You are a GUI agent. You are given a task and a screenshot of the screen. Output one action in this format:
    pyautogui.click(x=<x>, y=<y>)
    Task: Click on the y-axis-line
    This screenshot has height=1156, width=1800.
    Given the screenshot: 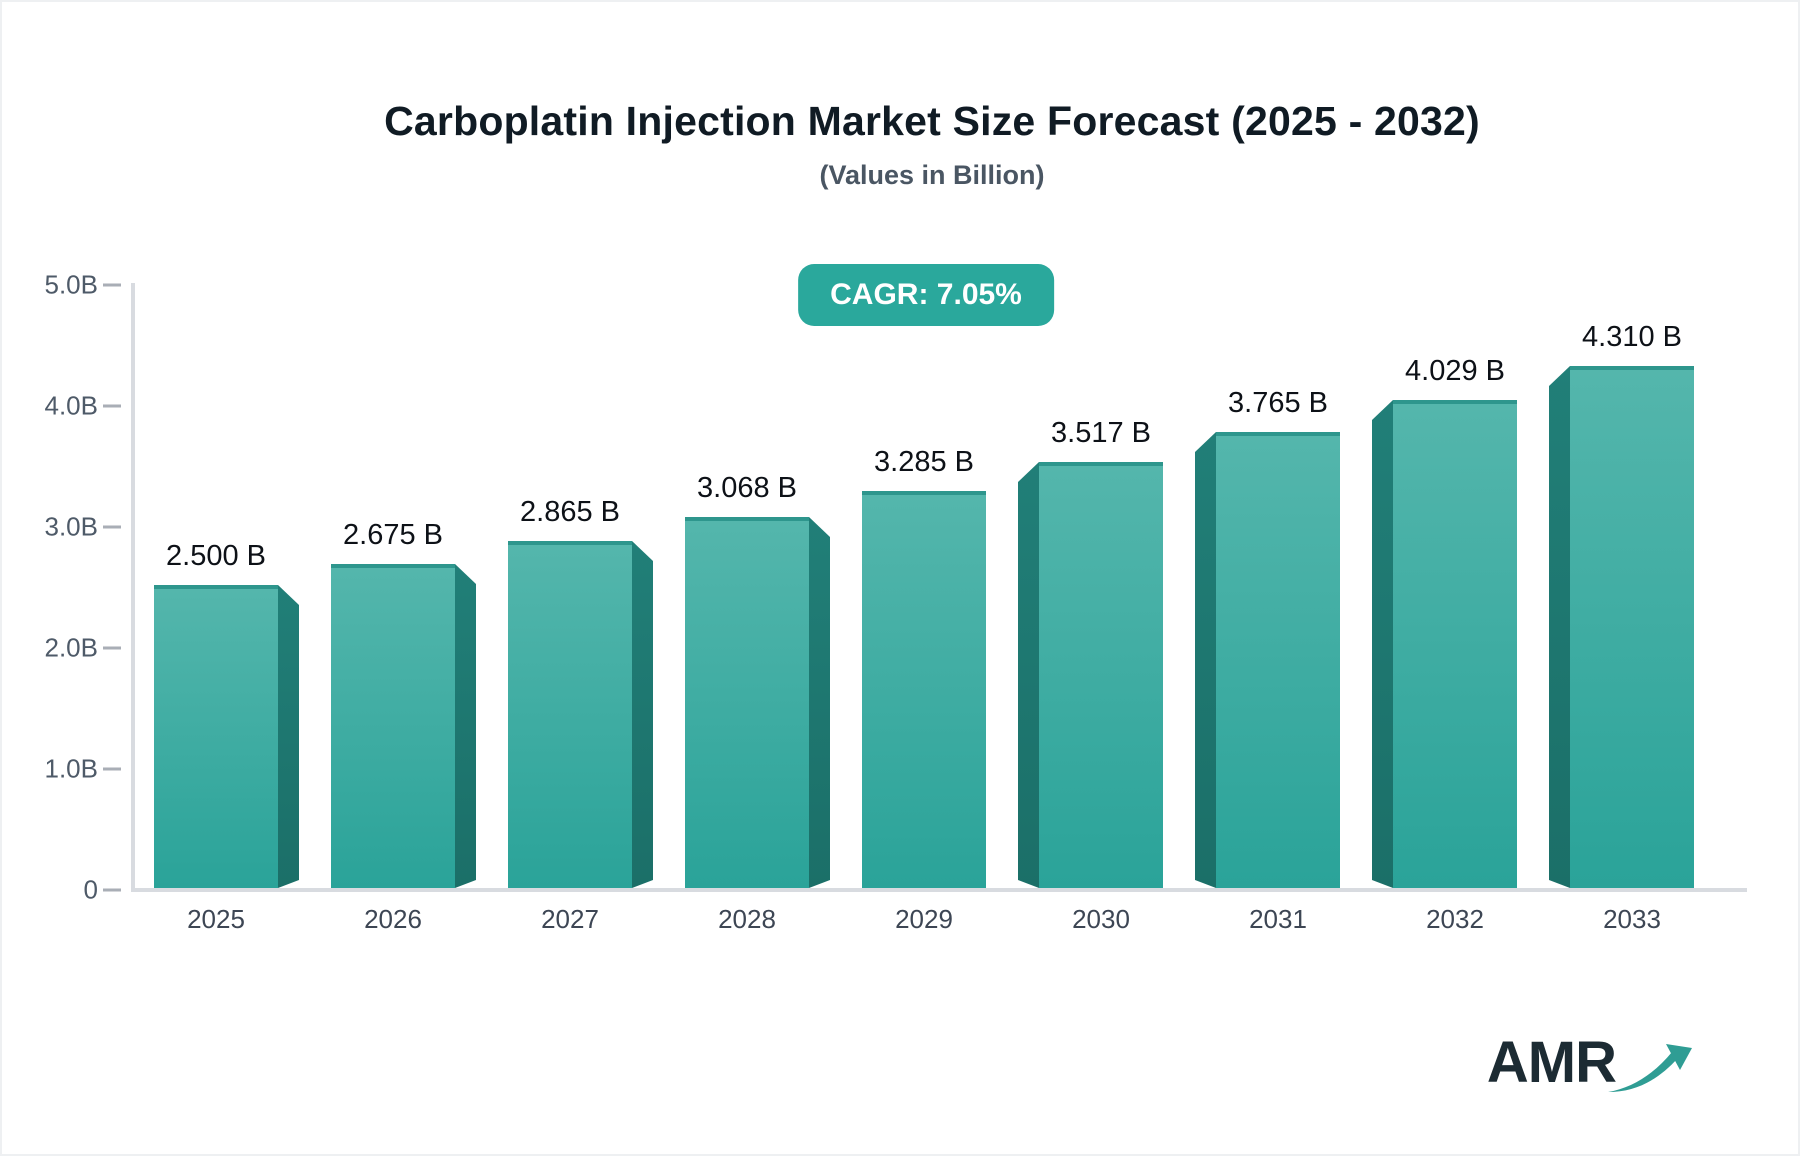 What is the action you would take?
    pyautogui.click(x=133, y=587)
    